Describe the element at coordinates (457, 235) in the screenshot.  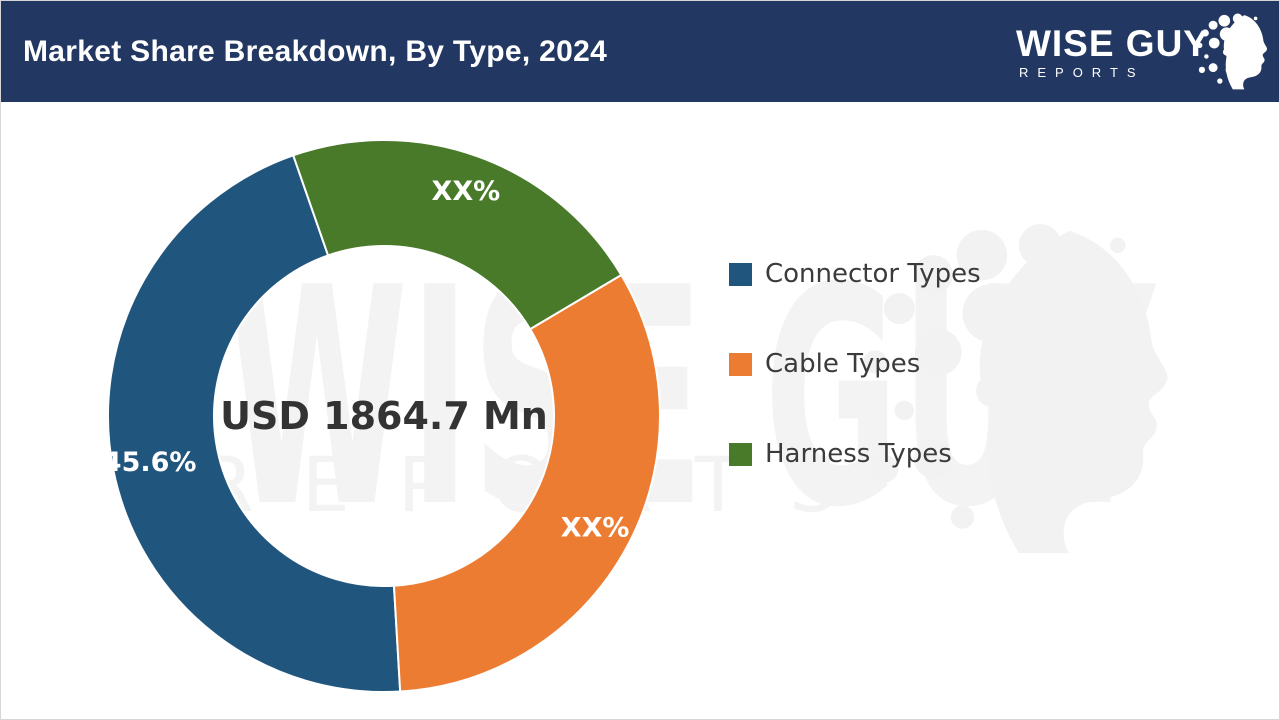
I see `donut-segment-harness-types` at that location.